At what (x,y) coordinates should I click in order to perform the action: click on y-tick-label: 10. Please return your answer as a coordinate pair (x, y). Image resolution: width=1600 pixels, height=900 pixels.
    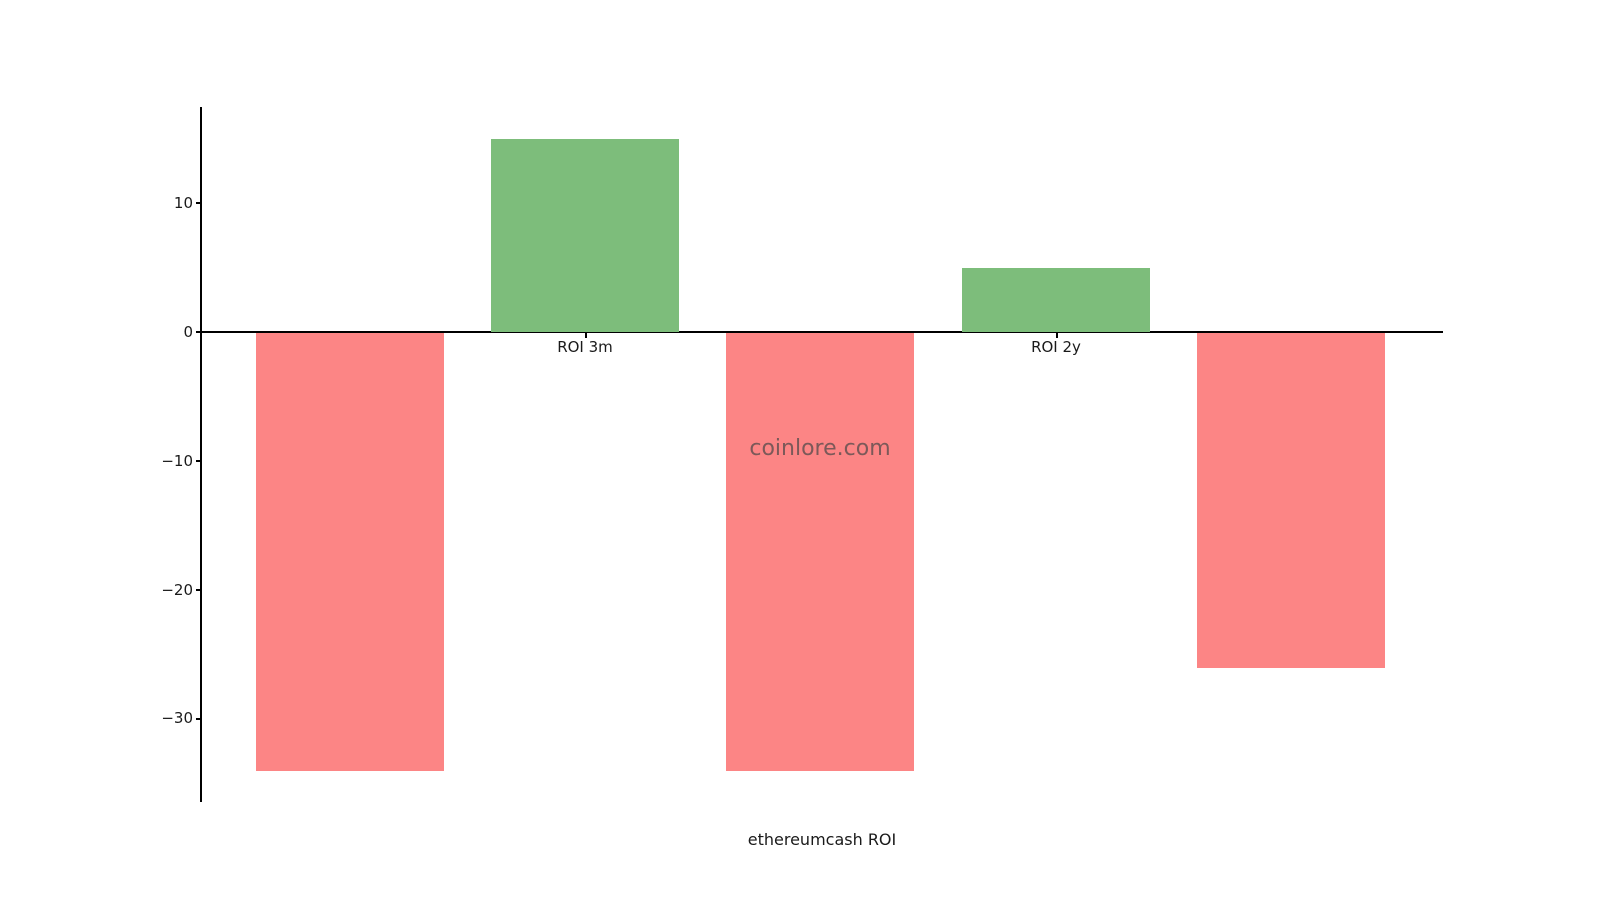
    Looking at the image, I should click on (183, 203).